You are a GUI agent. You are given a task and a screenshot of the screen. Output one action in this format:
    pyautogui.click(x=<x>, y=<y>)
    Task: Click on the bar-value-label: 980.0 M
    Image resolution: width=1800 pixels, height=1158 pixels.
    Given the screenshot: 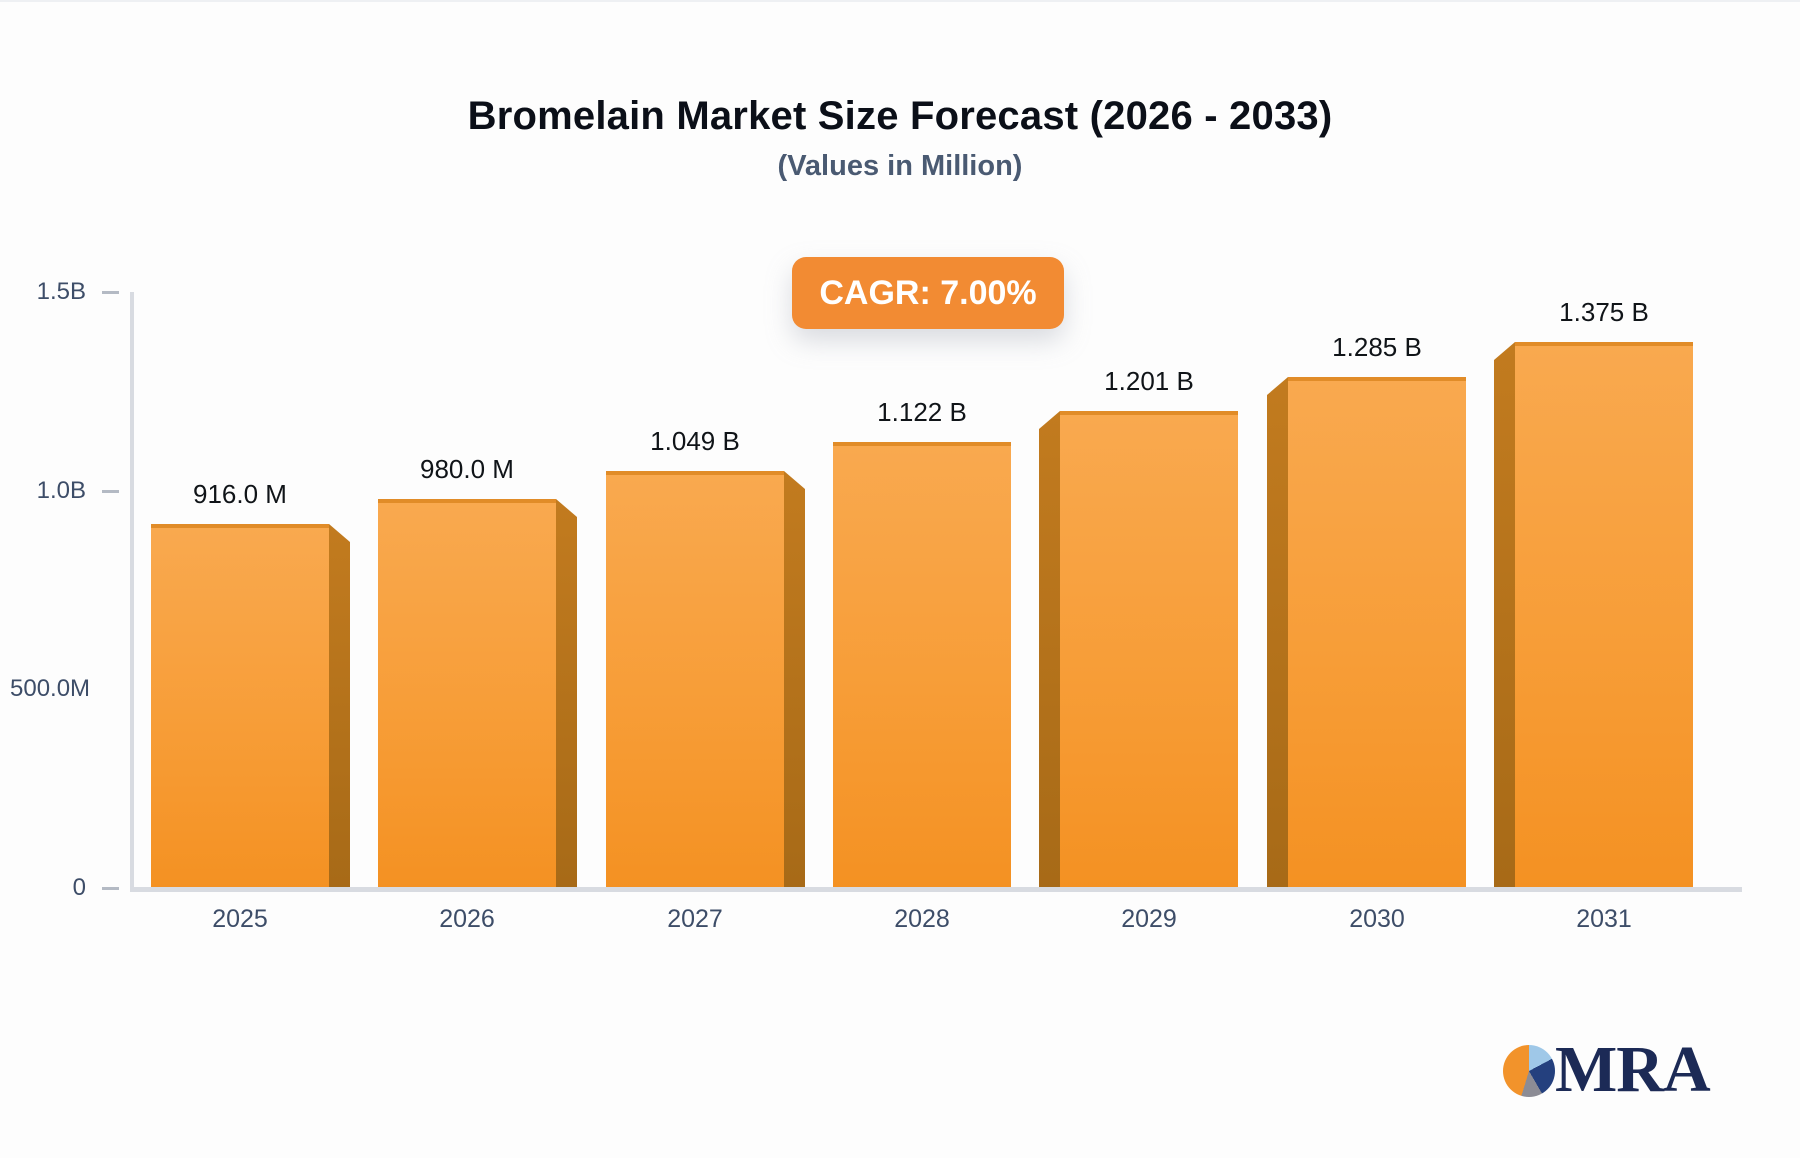 What is the action you would take?
    pyautogui.click(x=467, y=469)
    